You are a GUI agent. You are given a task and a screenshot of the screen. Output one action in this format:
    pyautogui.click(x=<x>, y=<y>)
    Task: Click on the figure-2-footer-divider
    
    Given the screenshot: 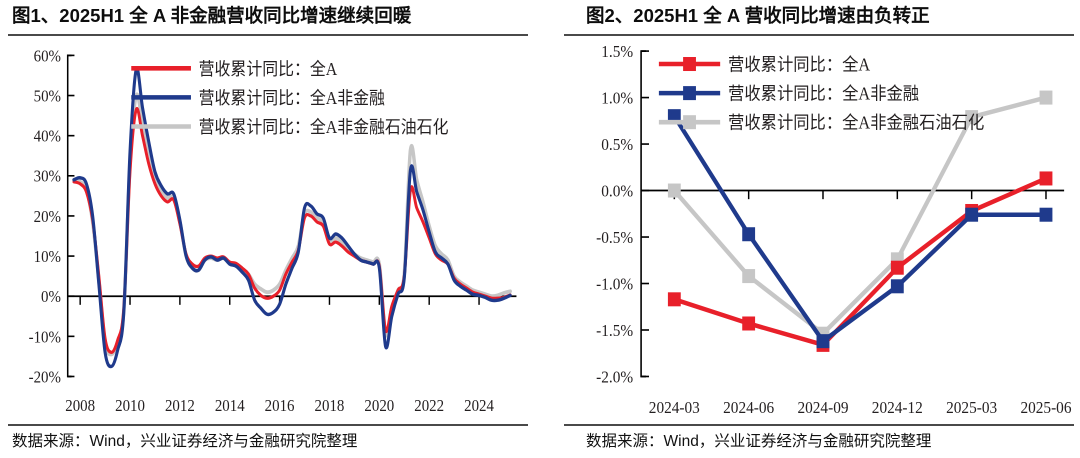 What is the action you would take?
    pyautogui.click(x=819, y=424)
    